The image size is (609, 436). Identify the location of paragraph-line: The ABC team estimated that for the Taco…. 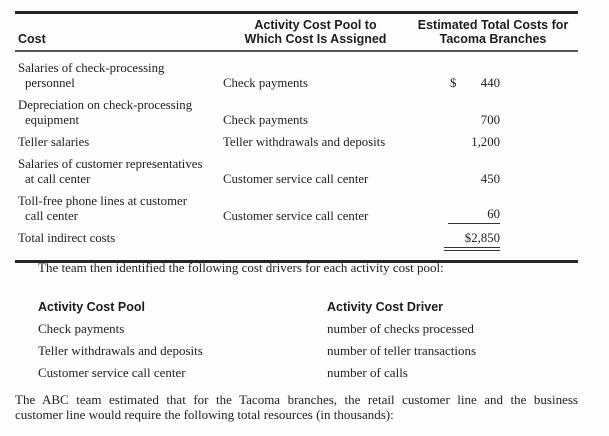
(296, 399).